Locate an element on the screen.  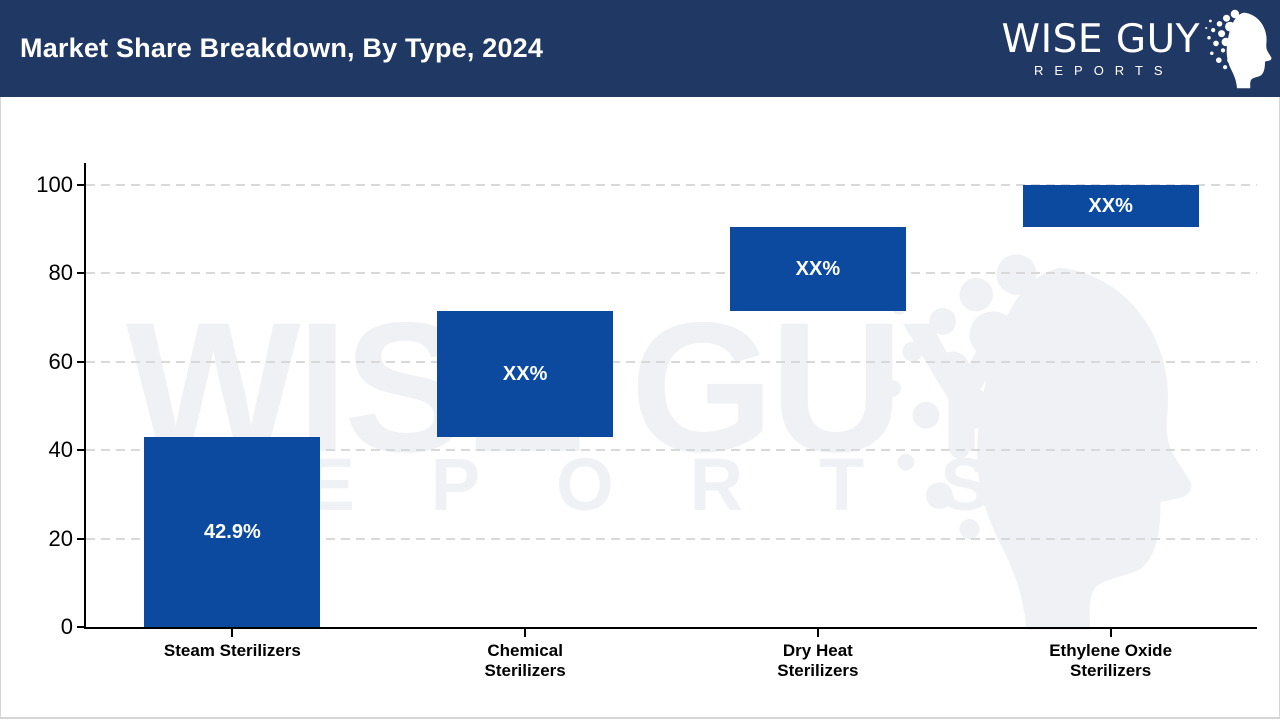
y-tick-label: 0 is located at coordinates (66, 626).